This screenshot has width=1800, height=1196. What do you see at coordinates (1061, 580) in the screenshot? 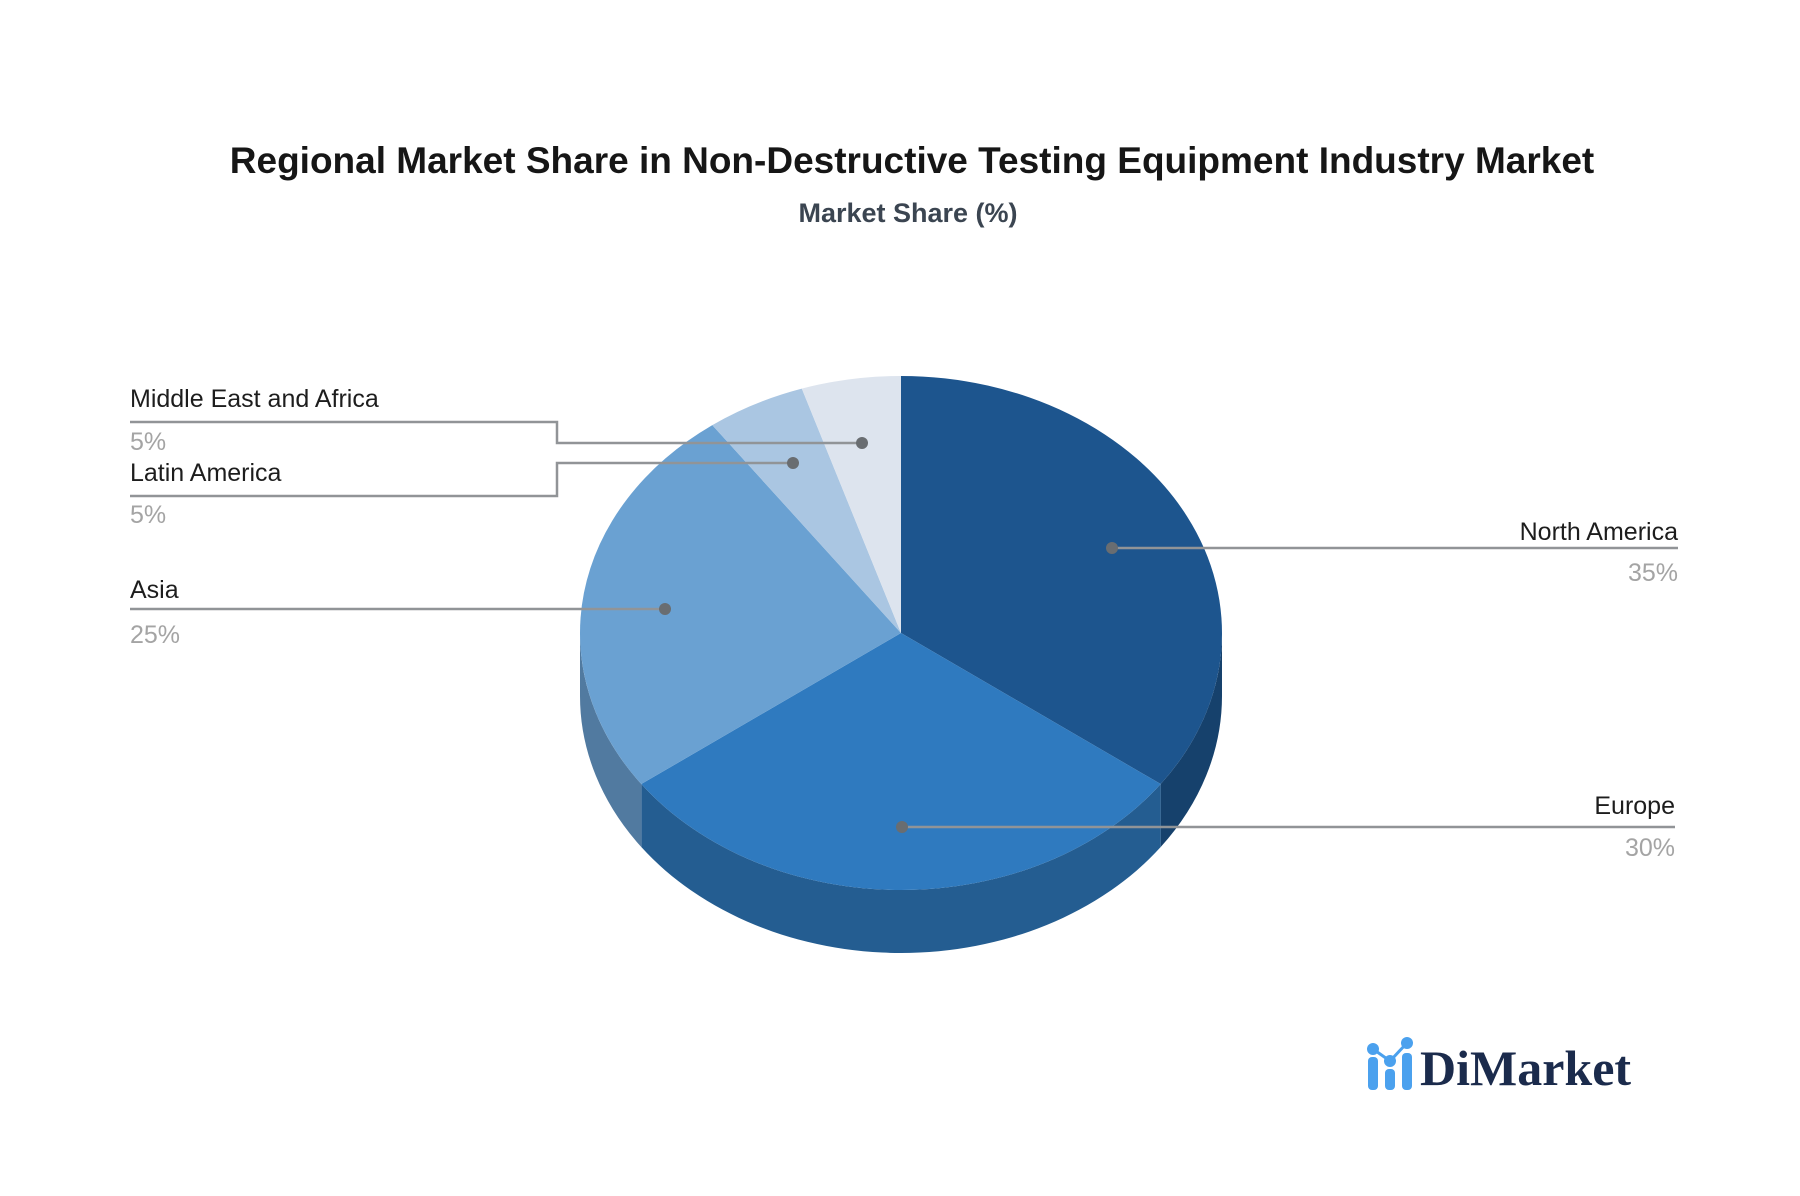
I see `pie-slice-north-america` at bounding box center [1061, 580].